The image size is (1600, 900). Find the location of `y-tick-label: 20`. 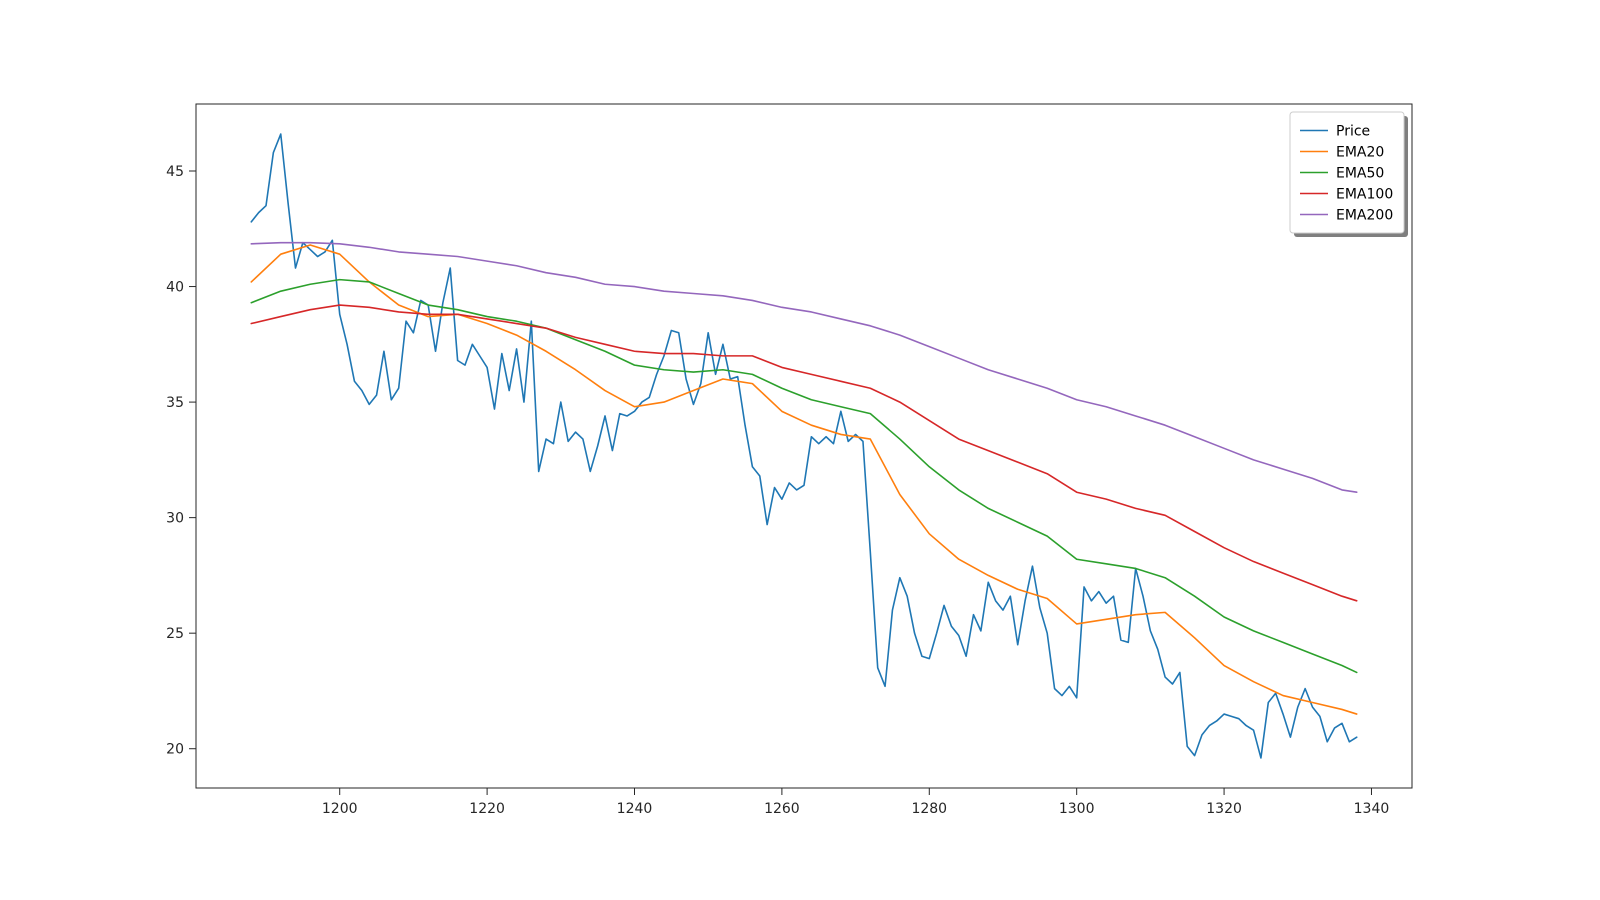

y-tick-label: 20 is located at coordinates (175, 750).